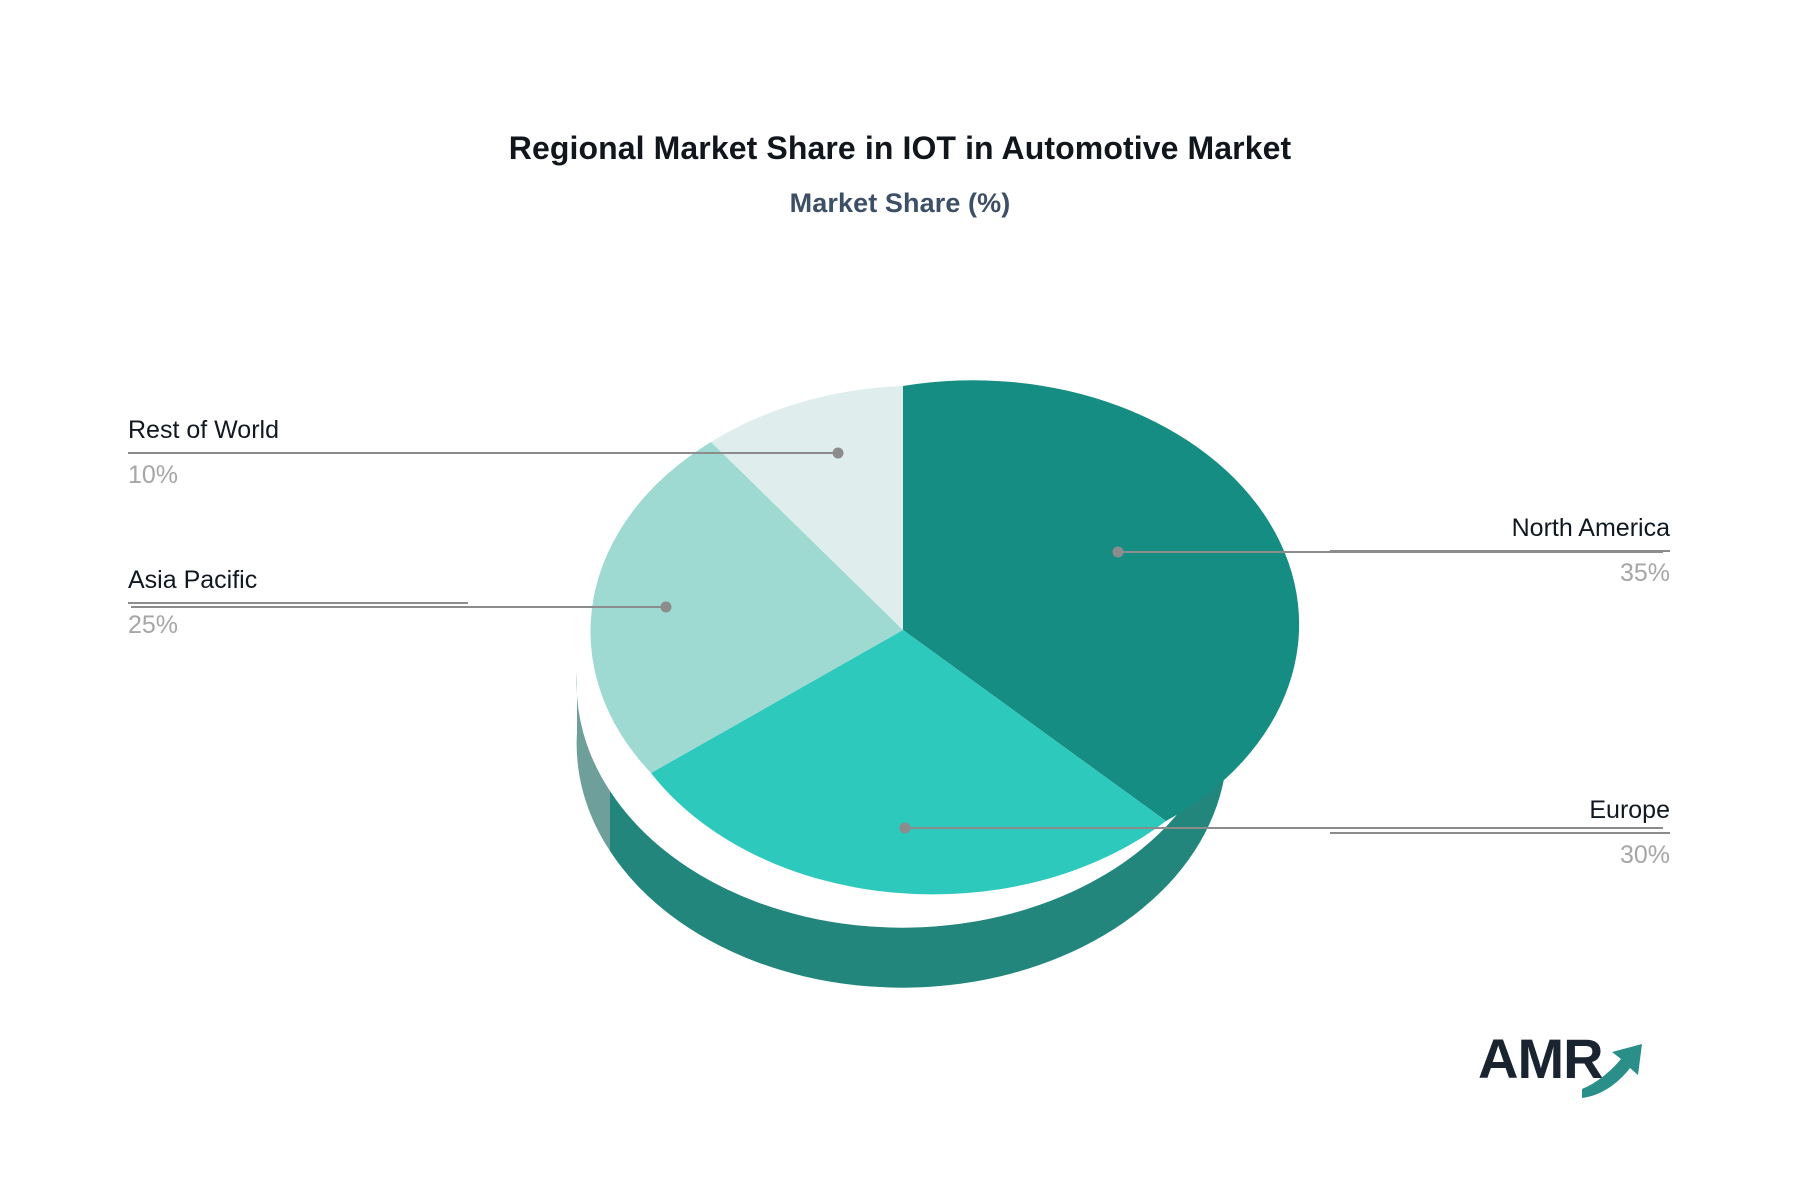 The width and height of the screenshot is (1800, 1196). I want to click on chart-subtitle: Market Share (%), so click(900, 203).